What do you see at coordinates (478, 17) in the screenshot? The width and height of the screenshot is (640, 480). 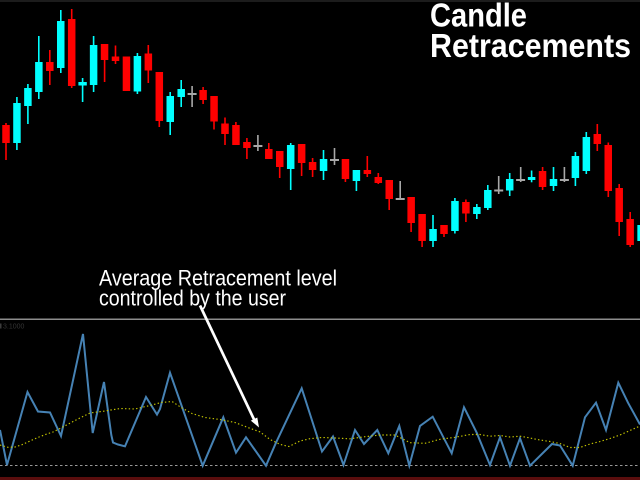 I see `svg-text: Candle` at bounding box center [478, 17].